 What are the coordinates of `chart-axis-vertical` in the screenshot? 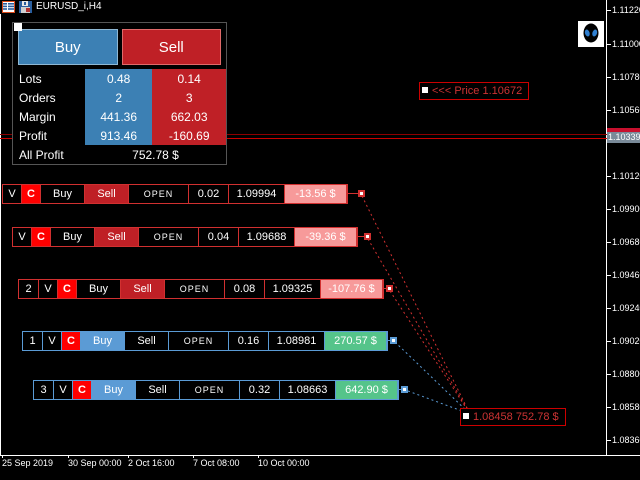 It's located at (606, 227).